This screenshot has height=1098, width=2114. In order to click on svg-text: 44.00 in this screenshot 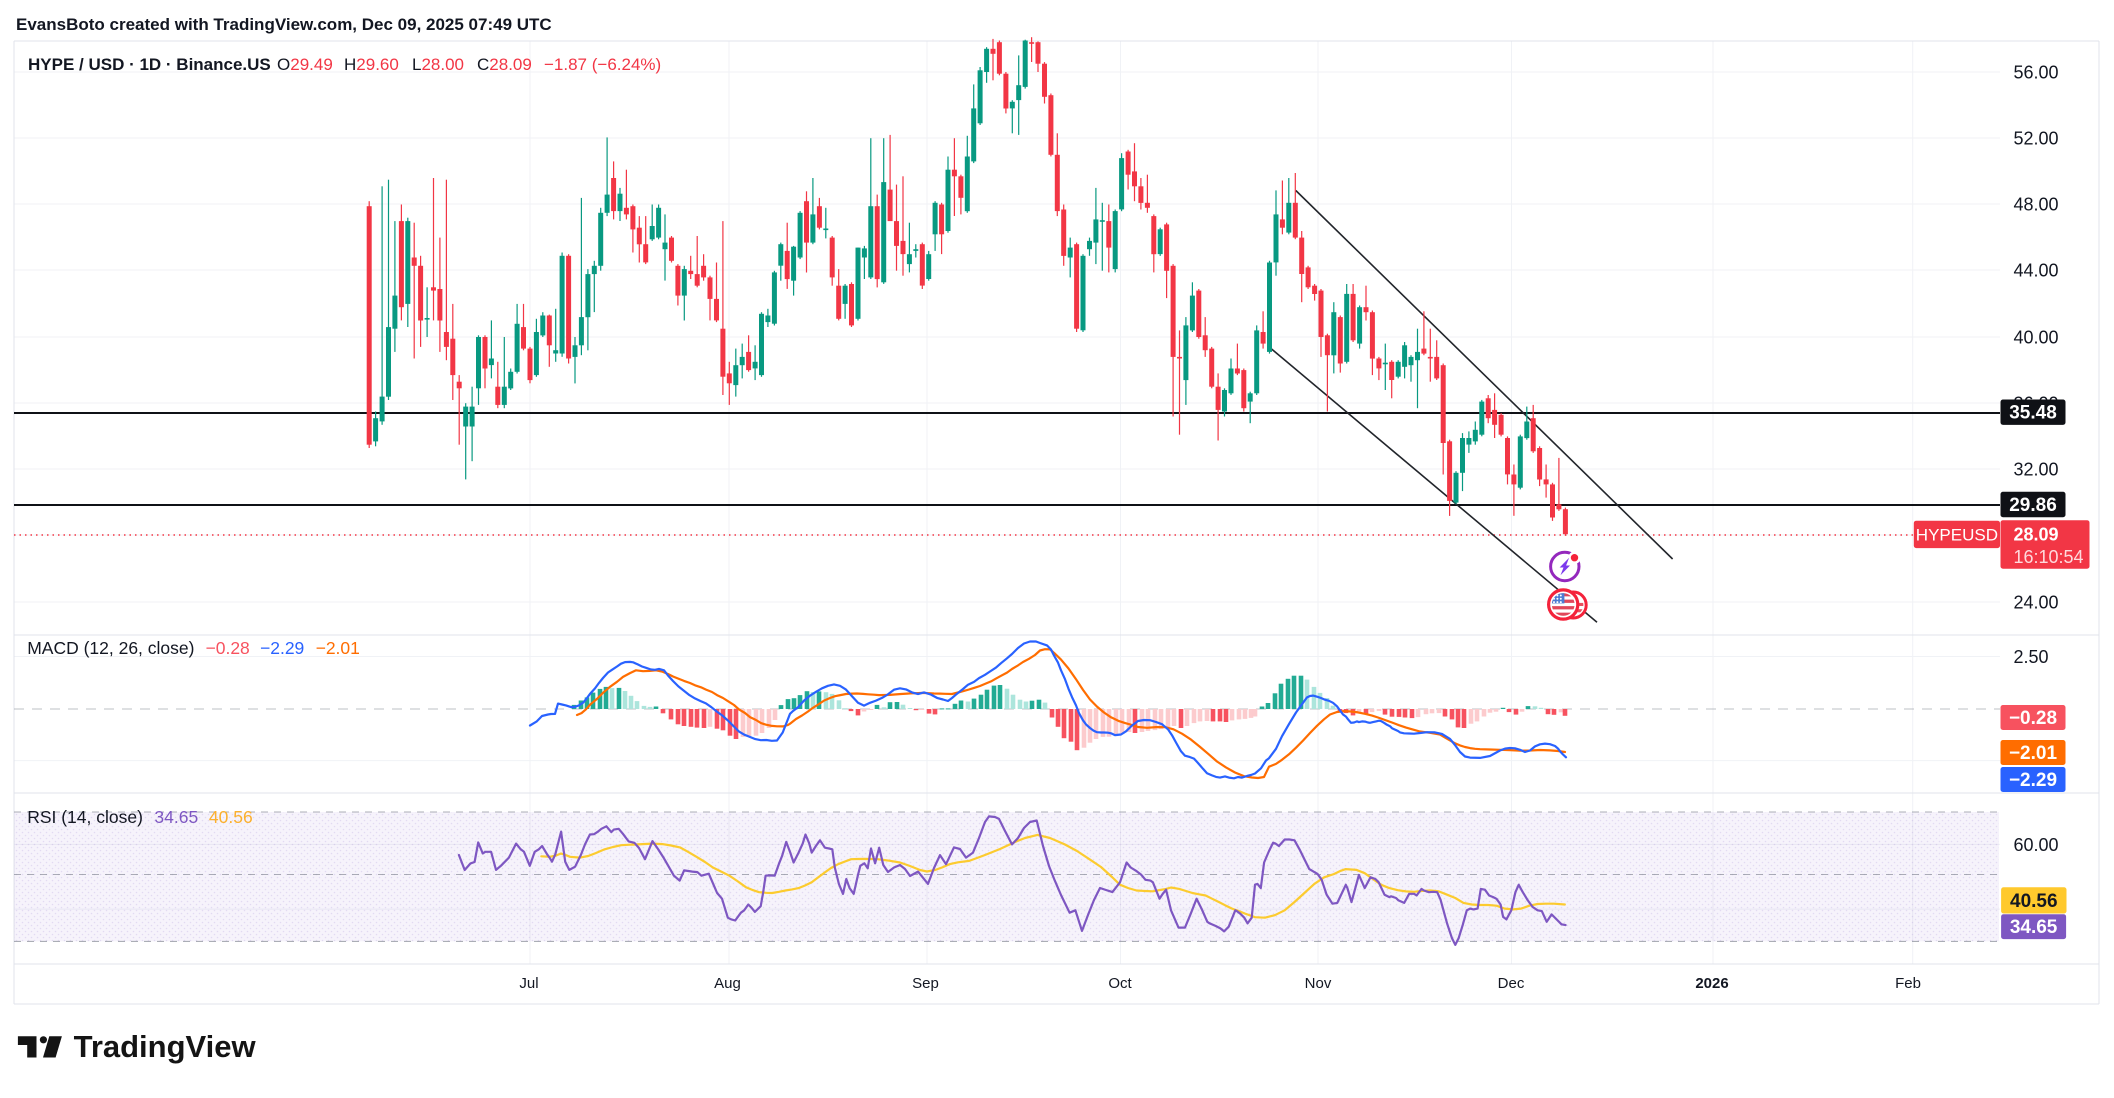, I will do `click(2036, 271)`.